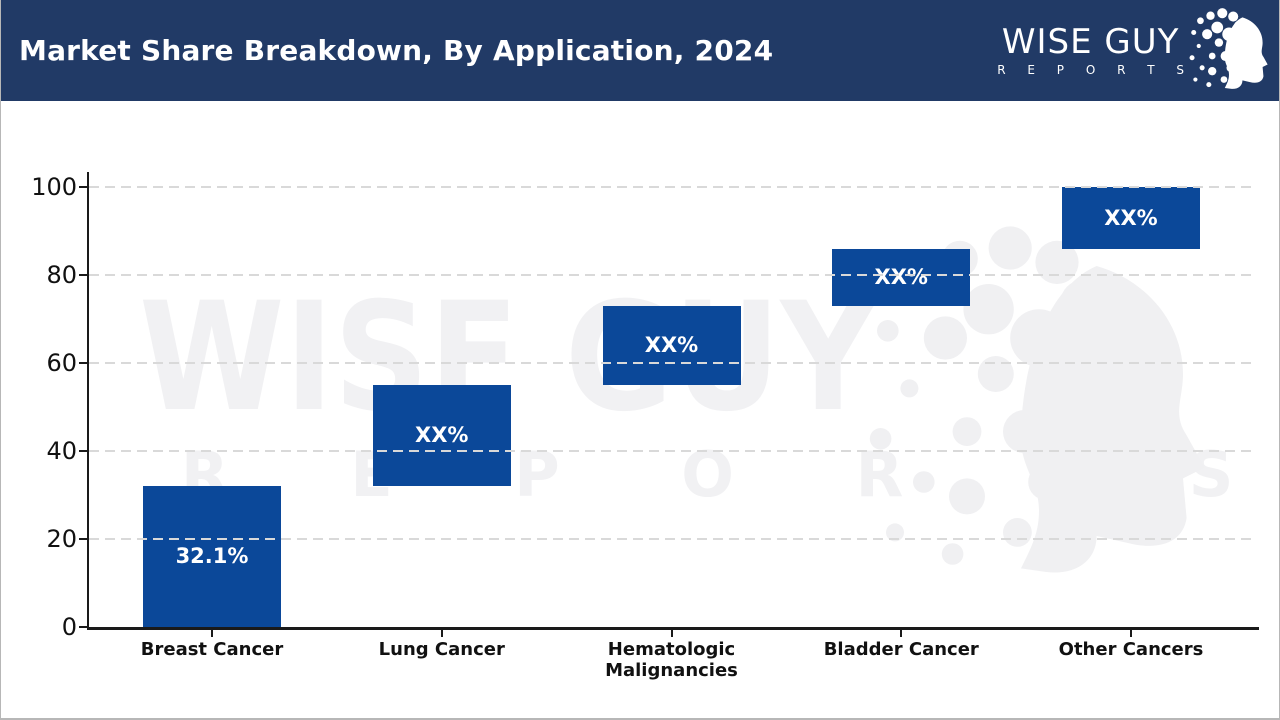 Image resolution: width=1280 pixels, height=720 pixels. What do you see at coordinates (61, 539) in the screenshot?
I see `y-tick-label: 20` at bounding box center [61, 539].